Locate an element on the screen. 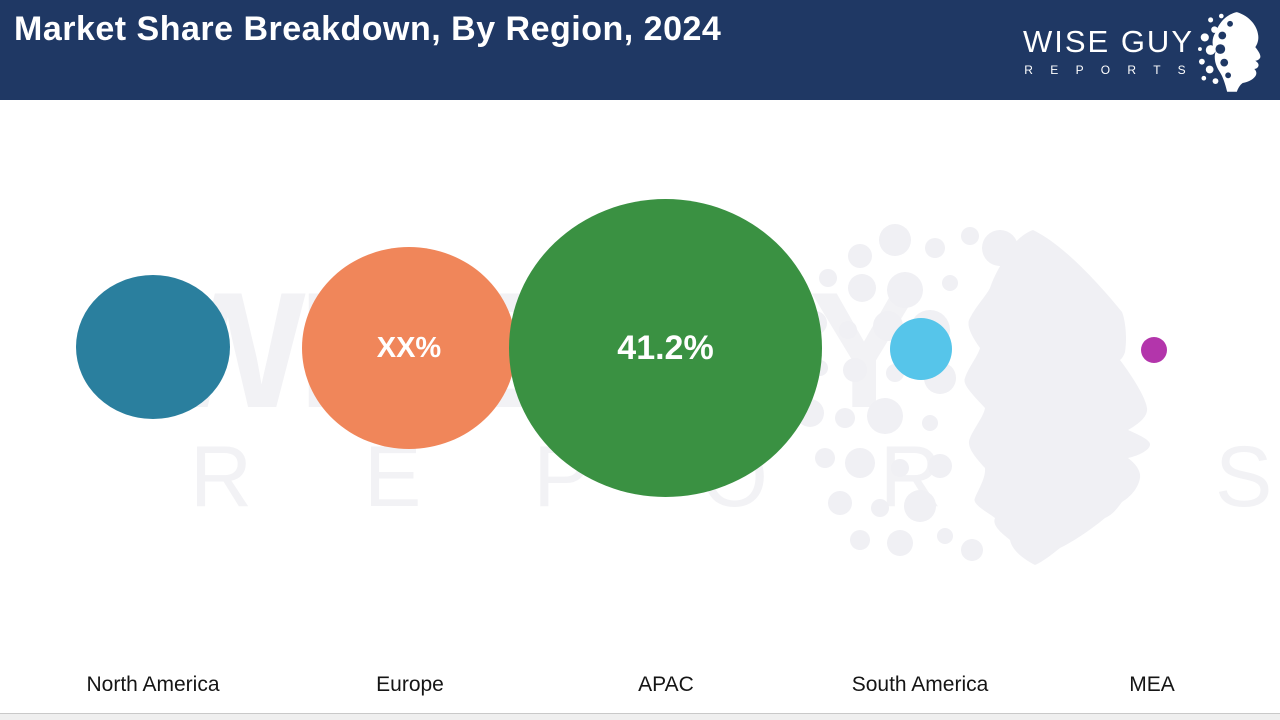 This screenshot has height=720, width=1280. logo-text: WISE GUY R E P O R T S is located at coordinates (1108, 50).